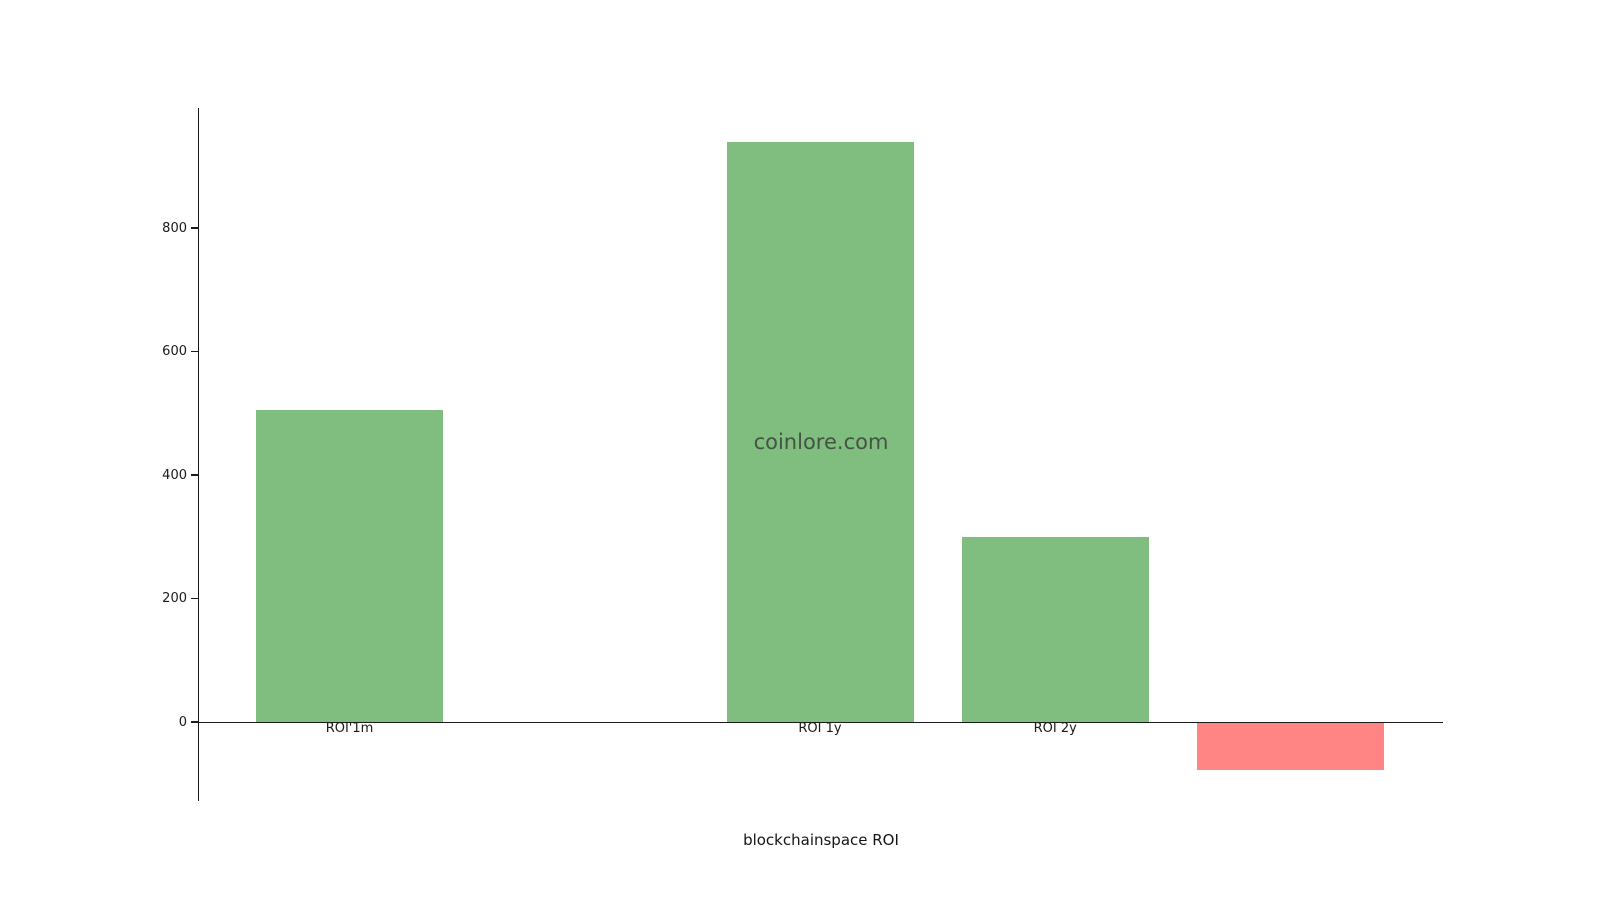 The image size is (1600, 900). I want to click on bar-ROI'1m, so click(349, 566).